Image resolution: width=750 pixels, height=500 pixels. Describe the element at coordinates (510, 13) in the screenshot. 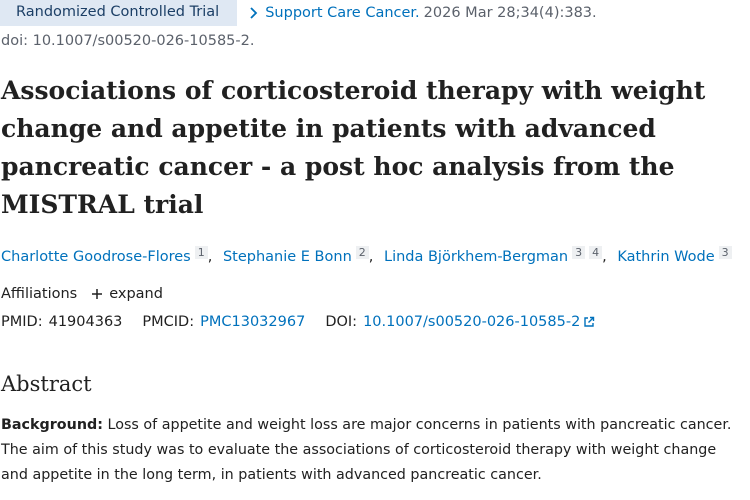

I see `citation: 2026 Mar 28;34(4):383.` at that location.